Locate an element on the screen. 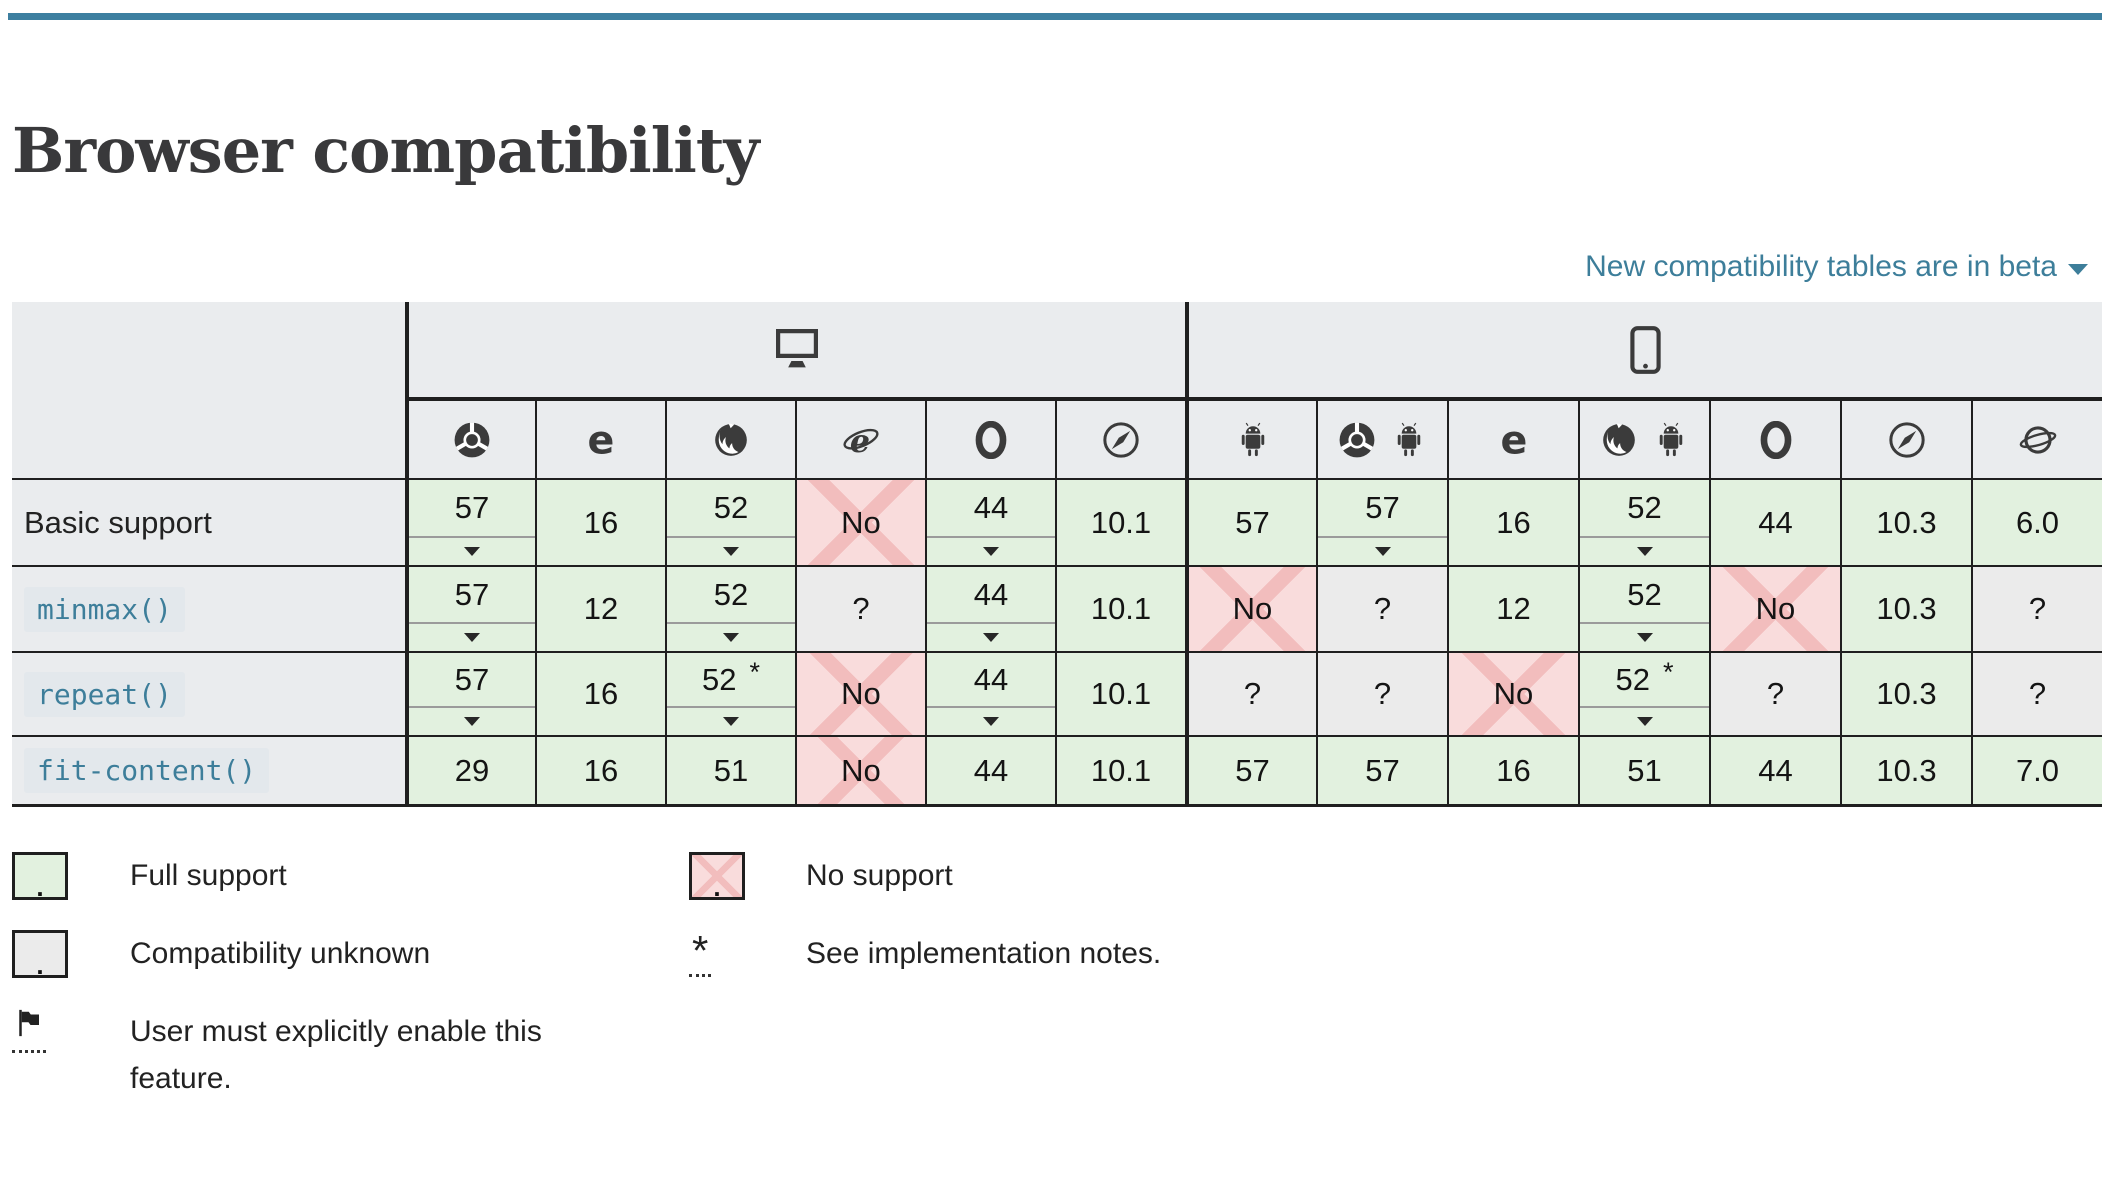 The width and height of the screenshot is (2102, 1178). feature-row-label-fit_content: fit-content() is located at coordinates (208, 769).